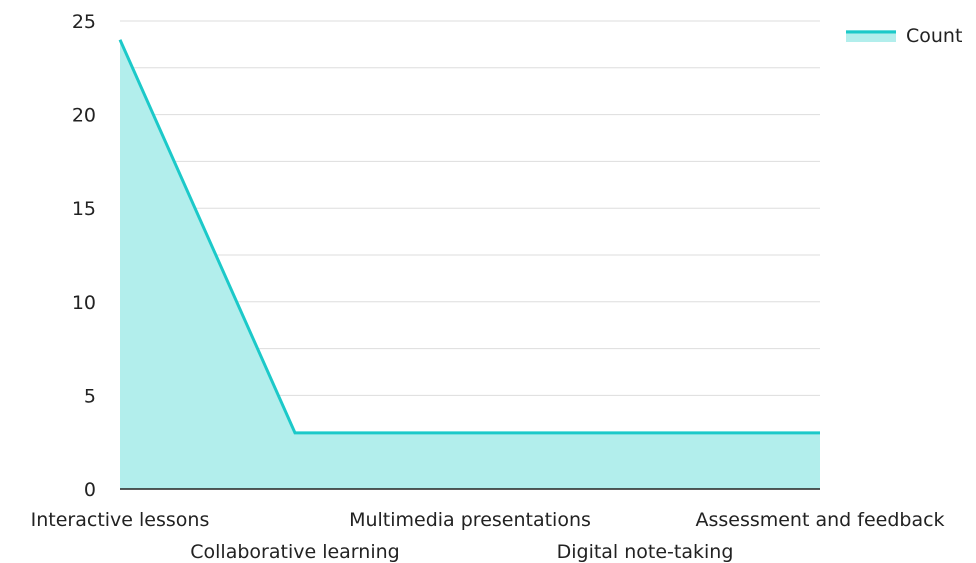 The height and width of the screenshot is (563, 976). What do you see at coordinates (819, 520) in the screenshot?
I see `x-tick-label: Assessment and feedback` at bounding box center [819, 520].